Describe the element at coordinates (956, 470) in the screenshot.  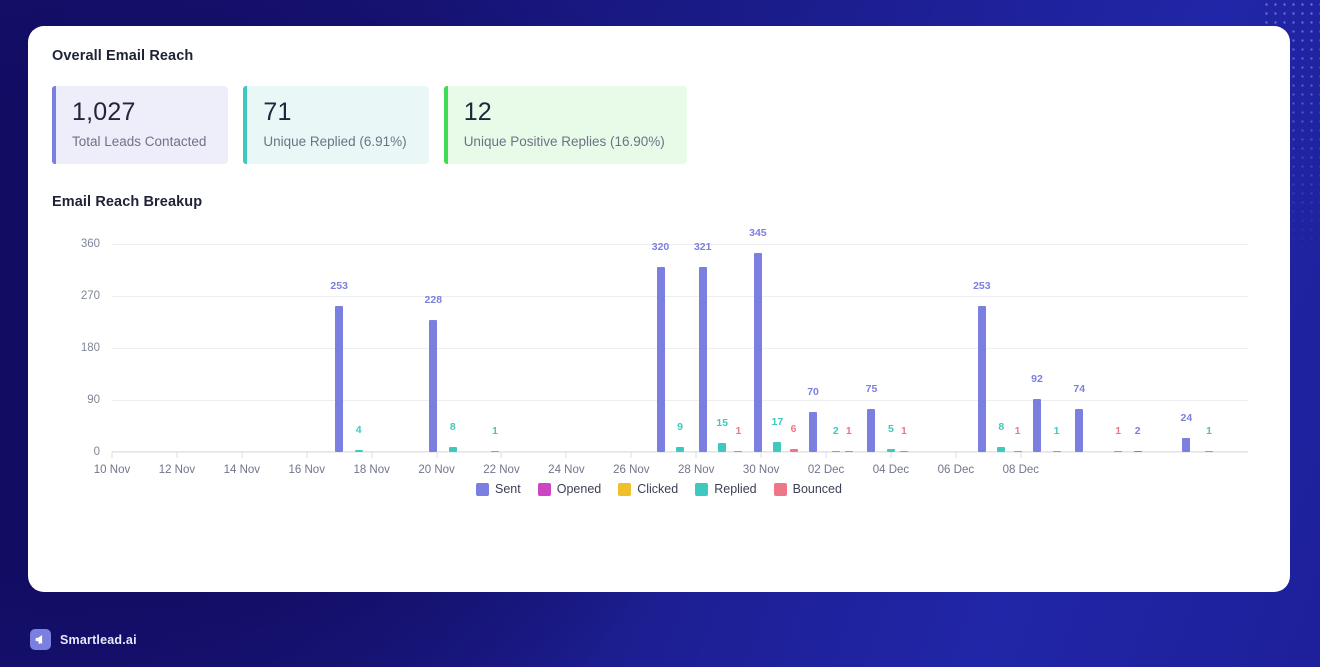
I see `x-axis-tick-label: 06 Dec` at that location.